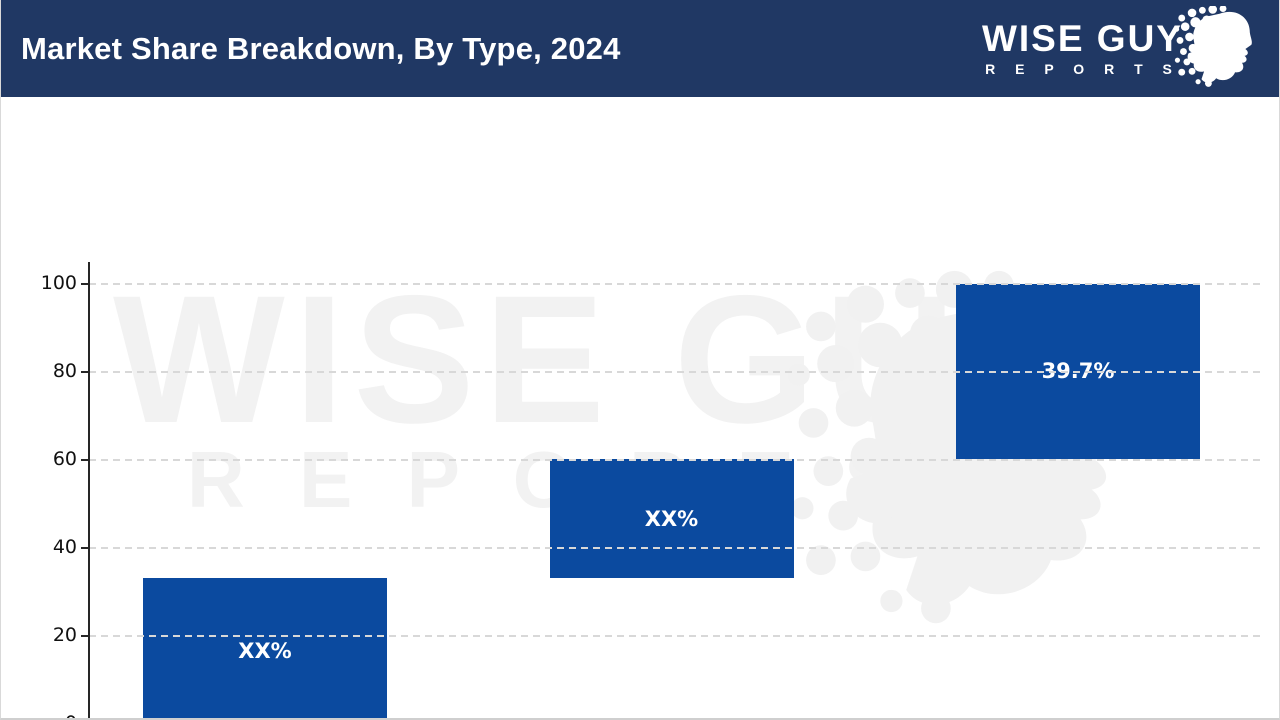  Describe the element at coordinates (64, 371) in the screenshot. I see `y-tick-label-80: 80` at that location.